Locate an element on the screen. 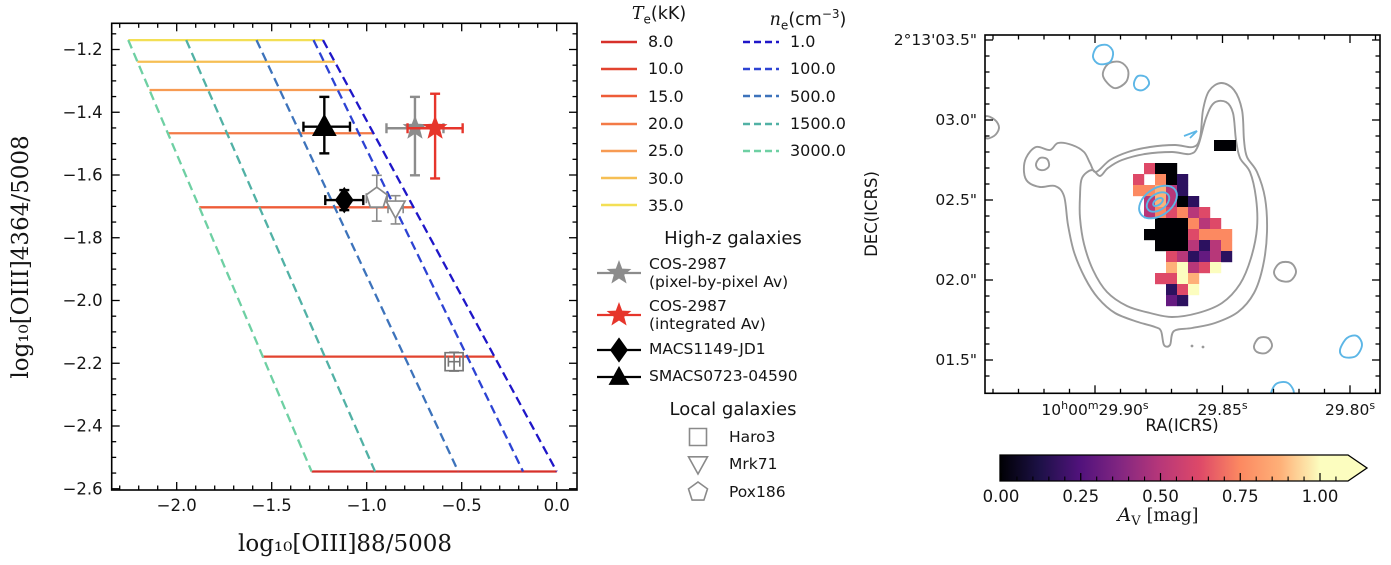 The width and height of the screenshot is (1391, 565). square-icon is located at coordinates (698, 437).